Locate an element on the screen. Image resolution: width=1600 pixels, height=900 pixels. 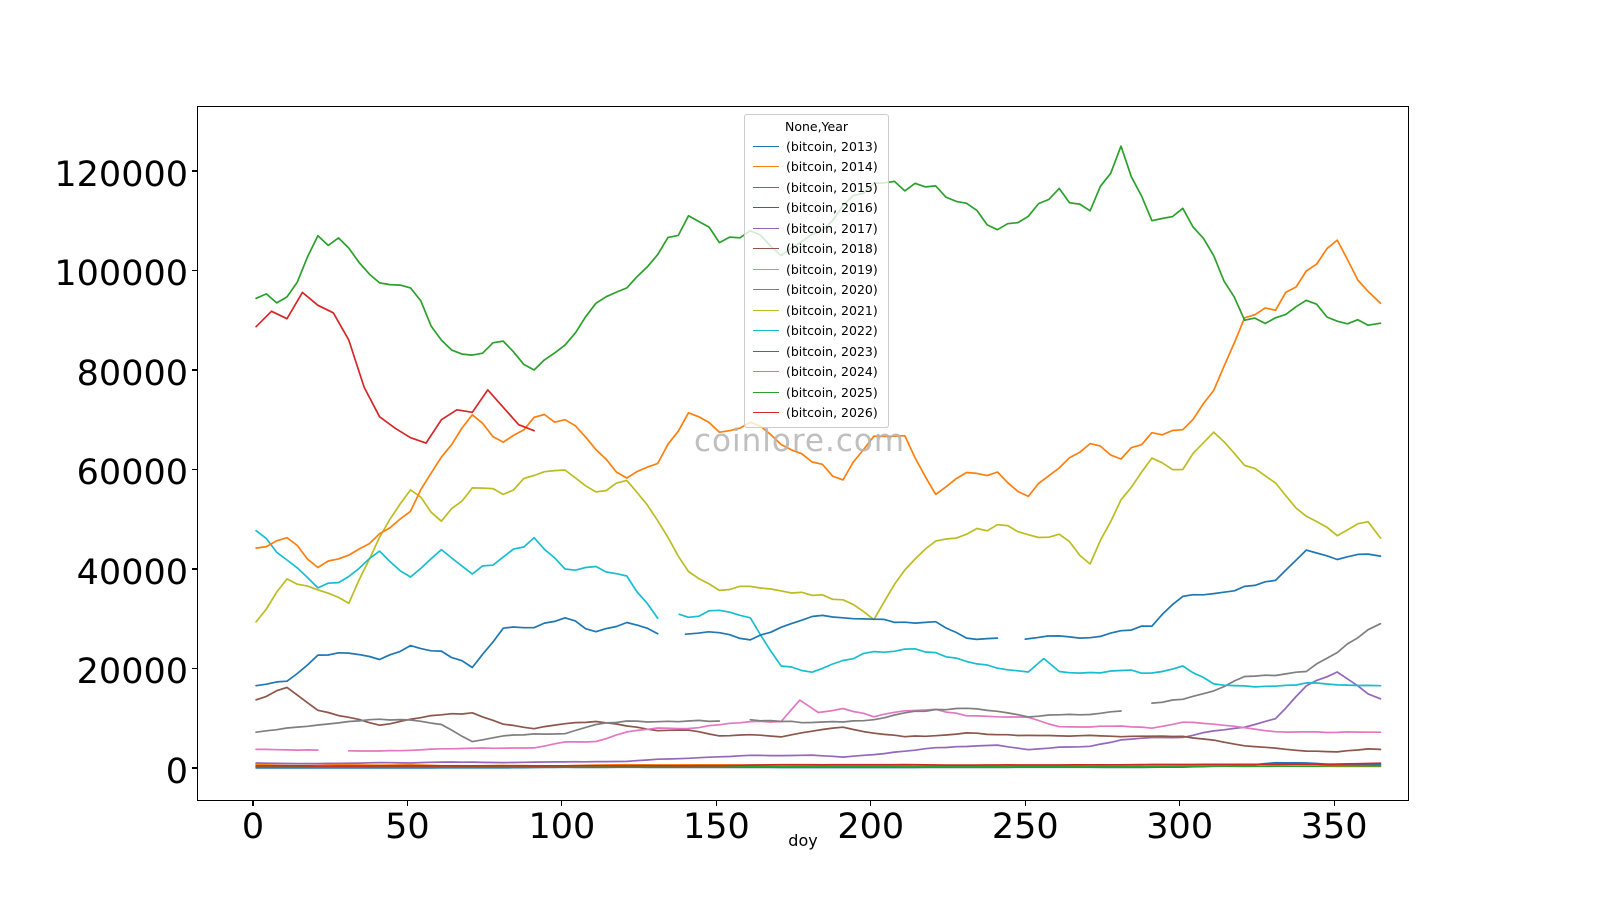
y-tick-label: 20000 is located at coordinates (132, 672).